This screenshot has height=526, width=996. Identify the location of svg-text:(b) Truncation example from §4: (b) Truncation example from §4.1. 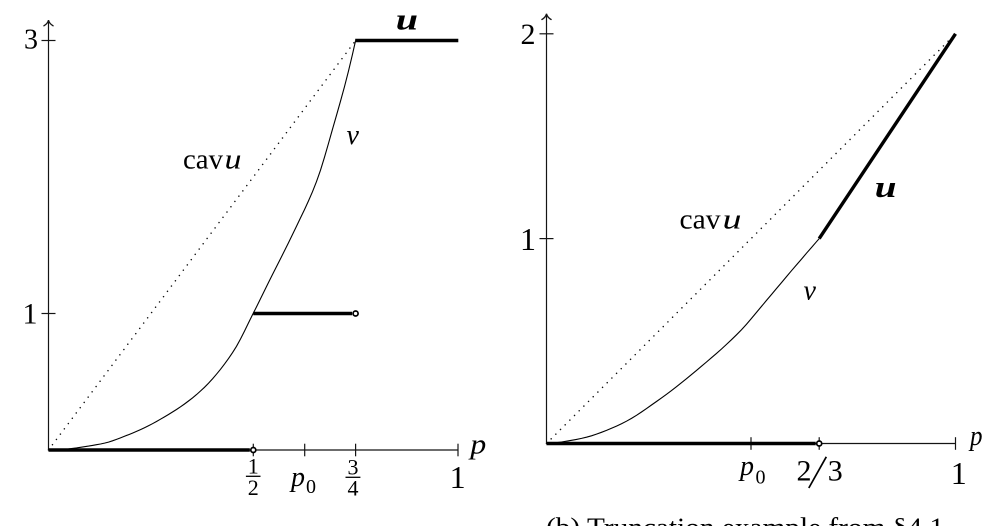
(745, 519).